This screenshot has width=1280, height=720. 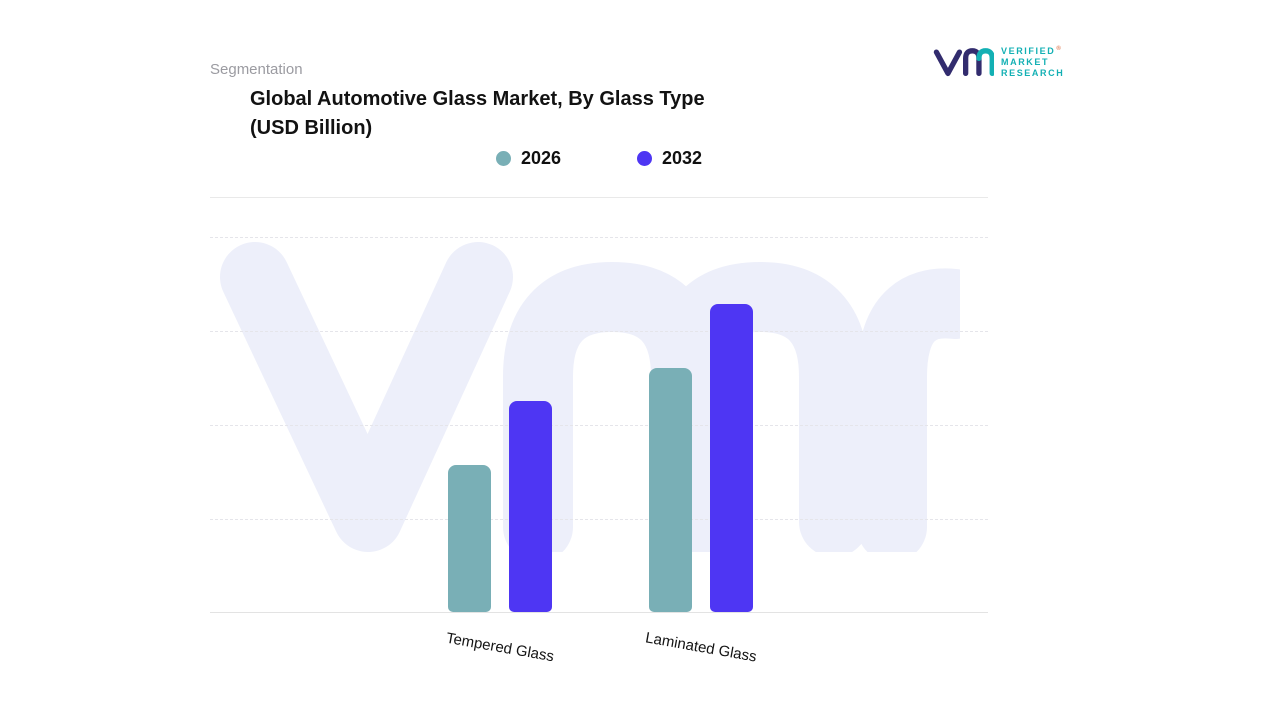 I want to click on legend-item-2032: 2032, so click(x=669, y=158).